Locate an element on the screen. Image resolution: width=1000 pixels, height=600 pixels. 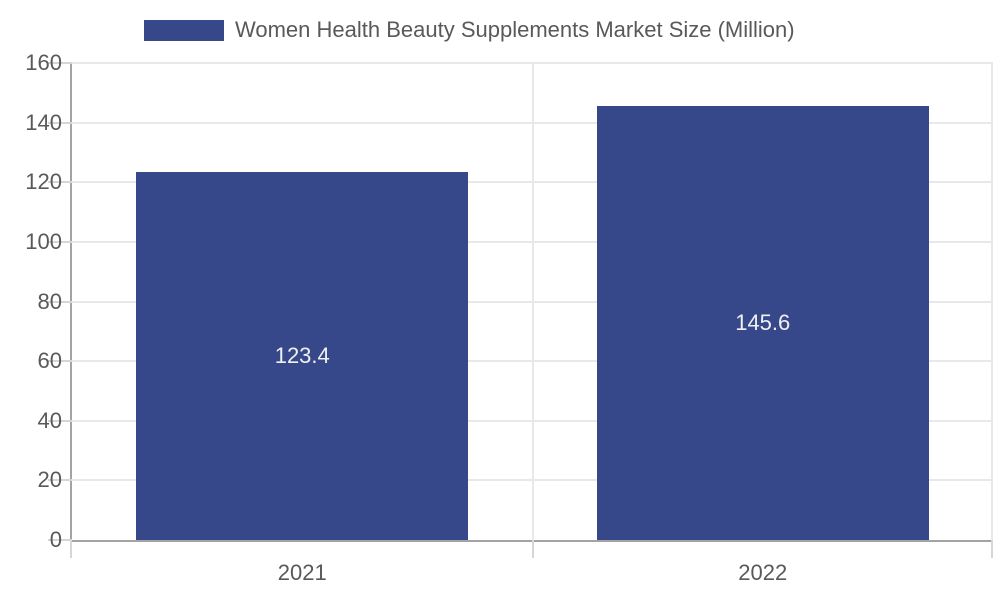
y-tick-label: 100 is located at coordinates (43, 241).